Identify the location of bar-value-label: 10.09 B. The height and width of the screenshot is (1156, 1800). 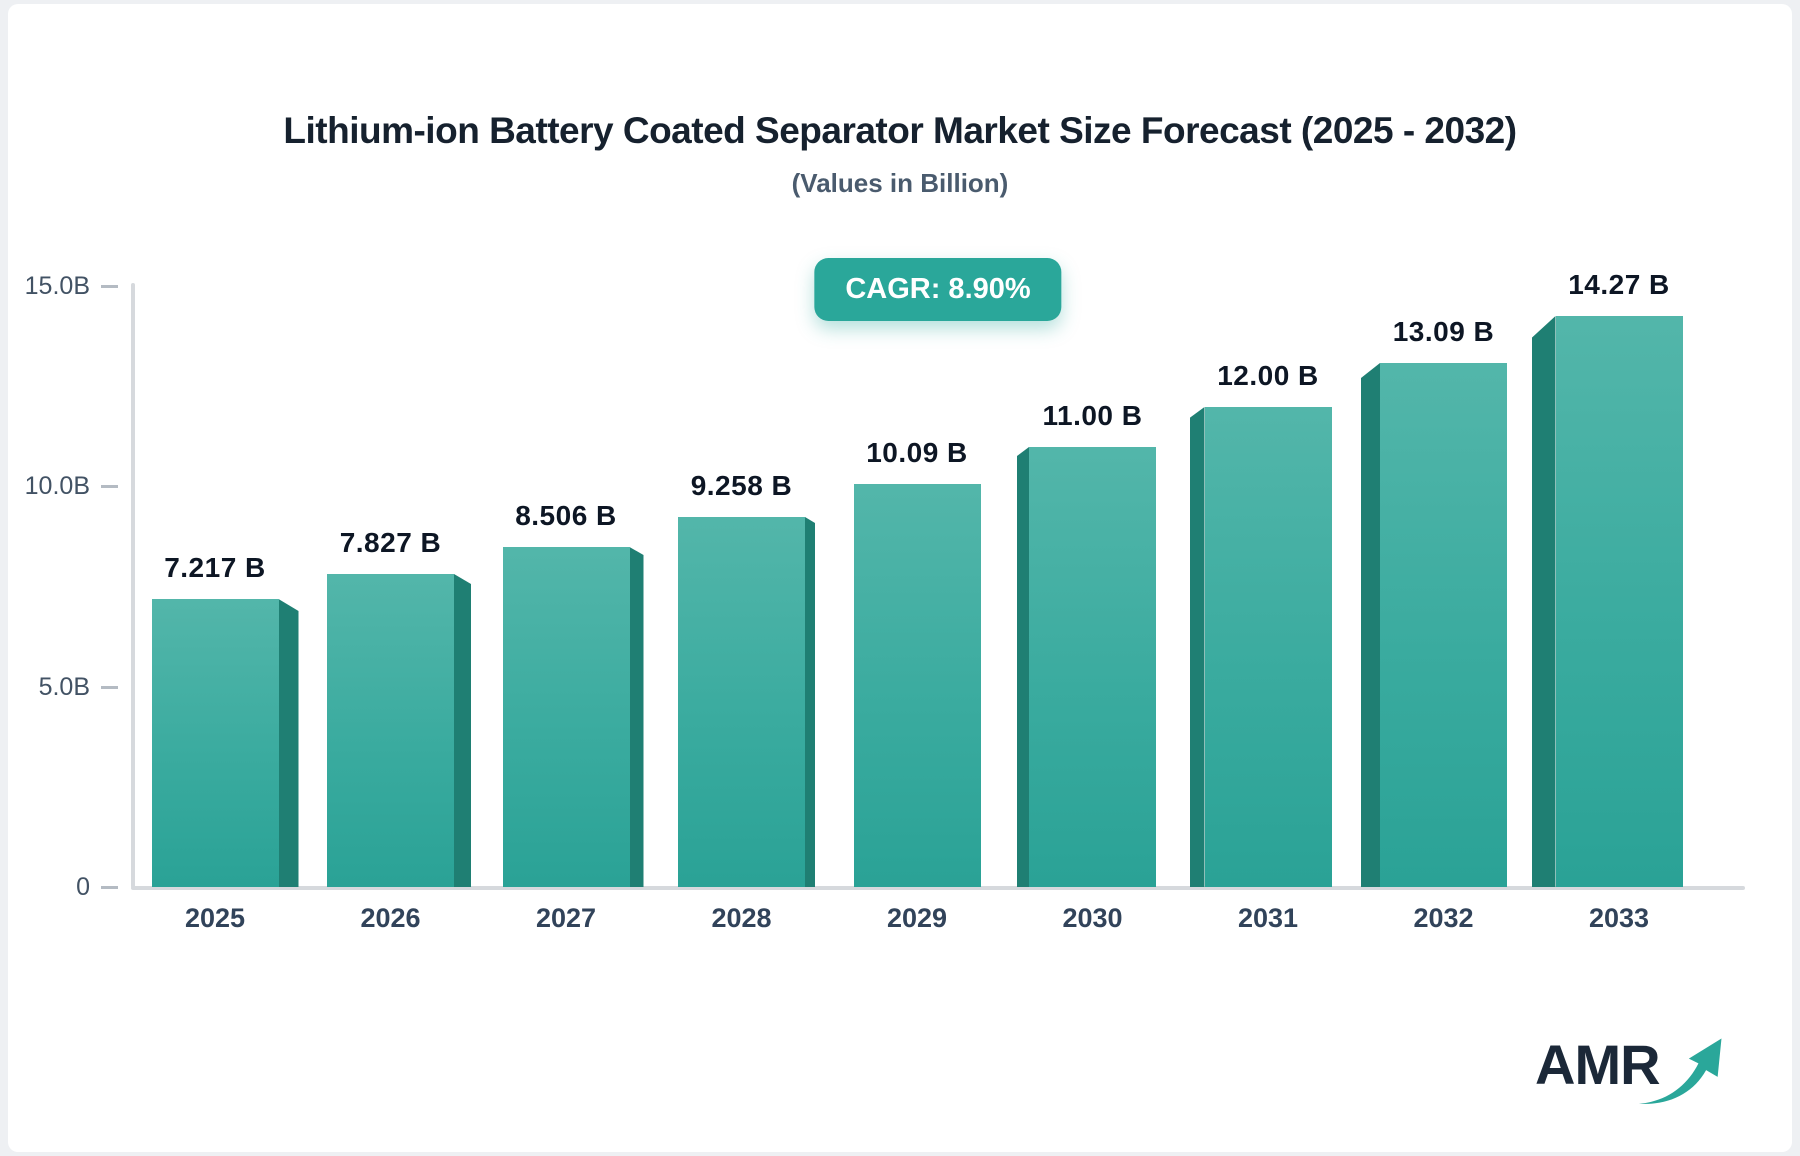
(917, 452).